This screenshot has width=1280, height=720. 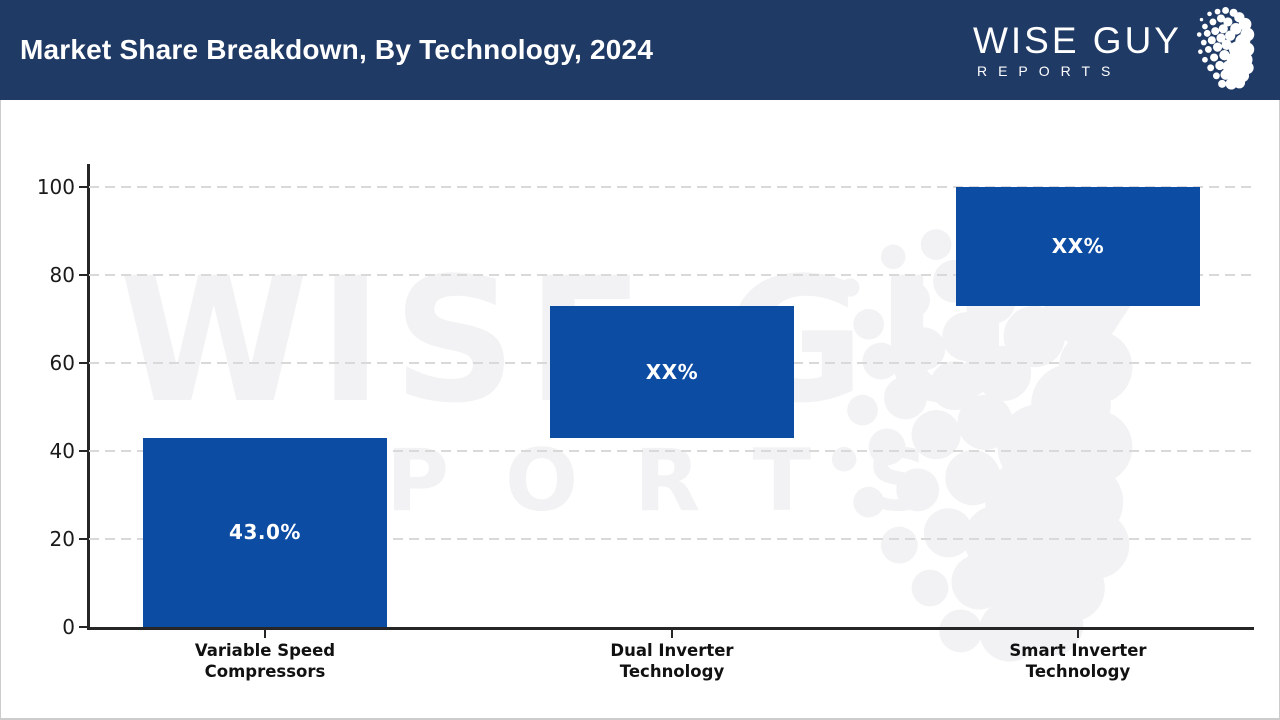 I want to click on y-tick-label: 0, so click(x=68, y=627).